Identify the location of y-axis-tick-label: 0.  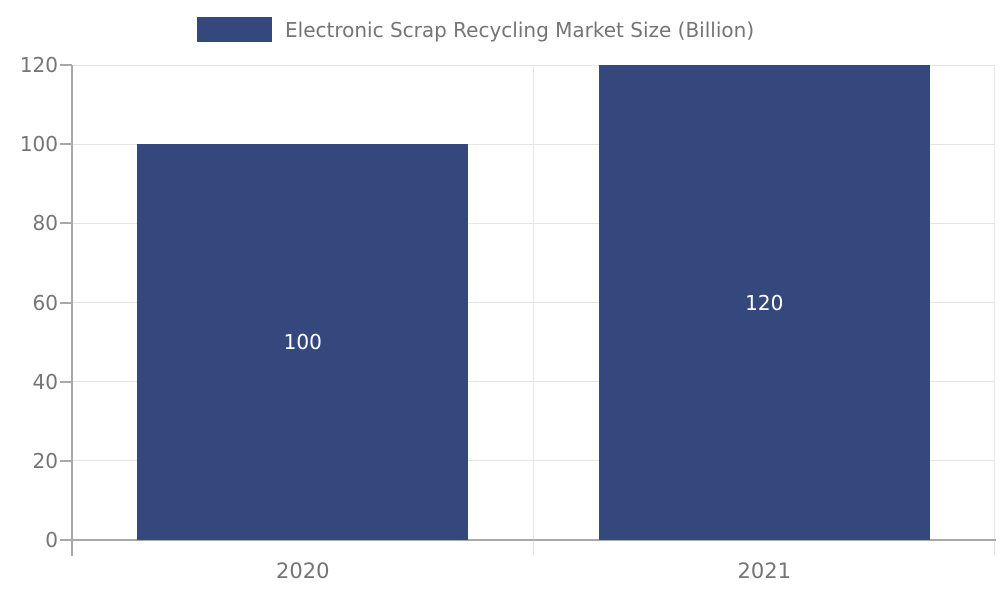
(51, 540).